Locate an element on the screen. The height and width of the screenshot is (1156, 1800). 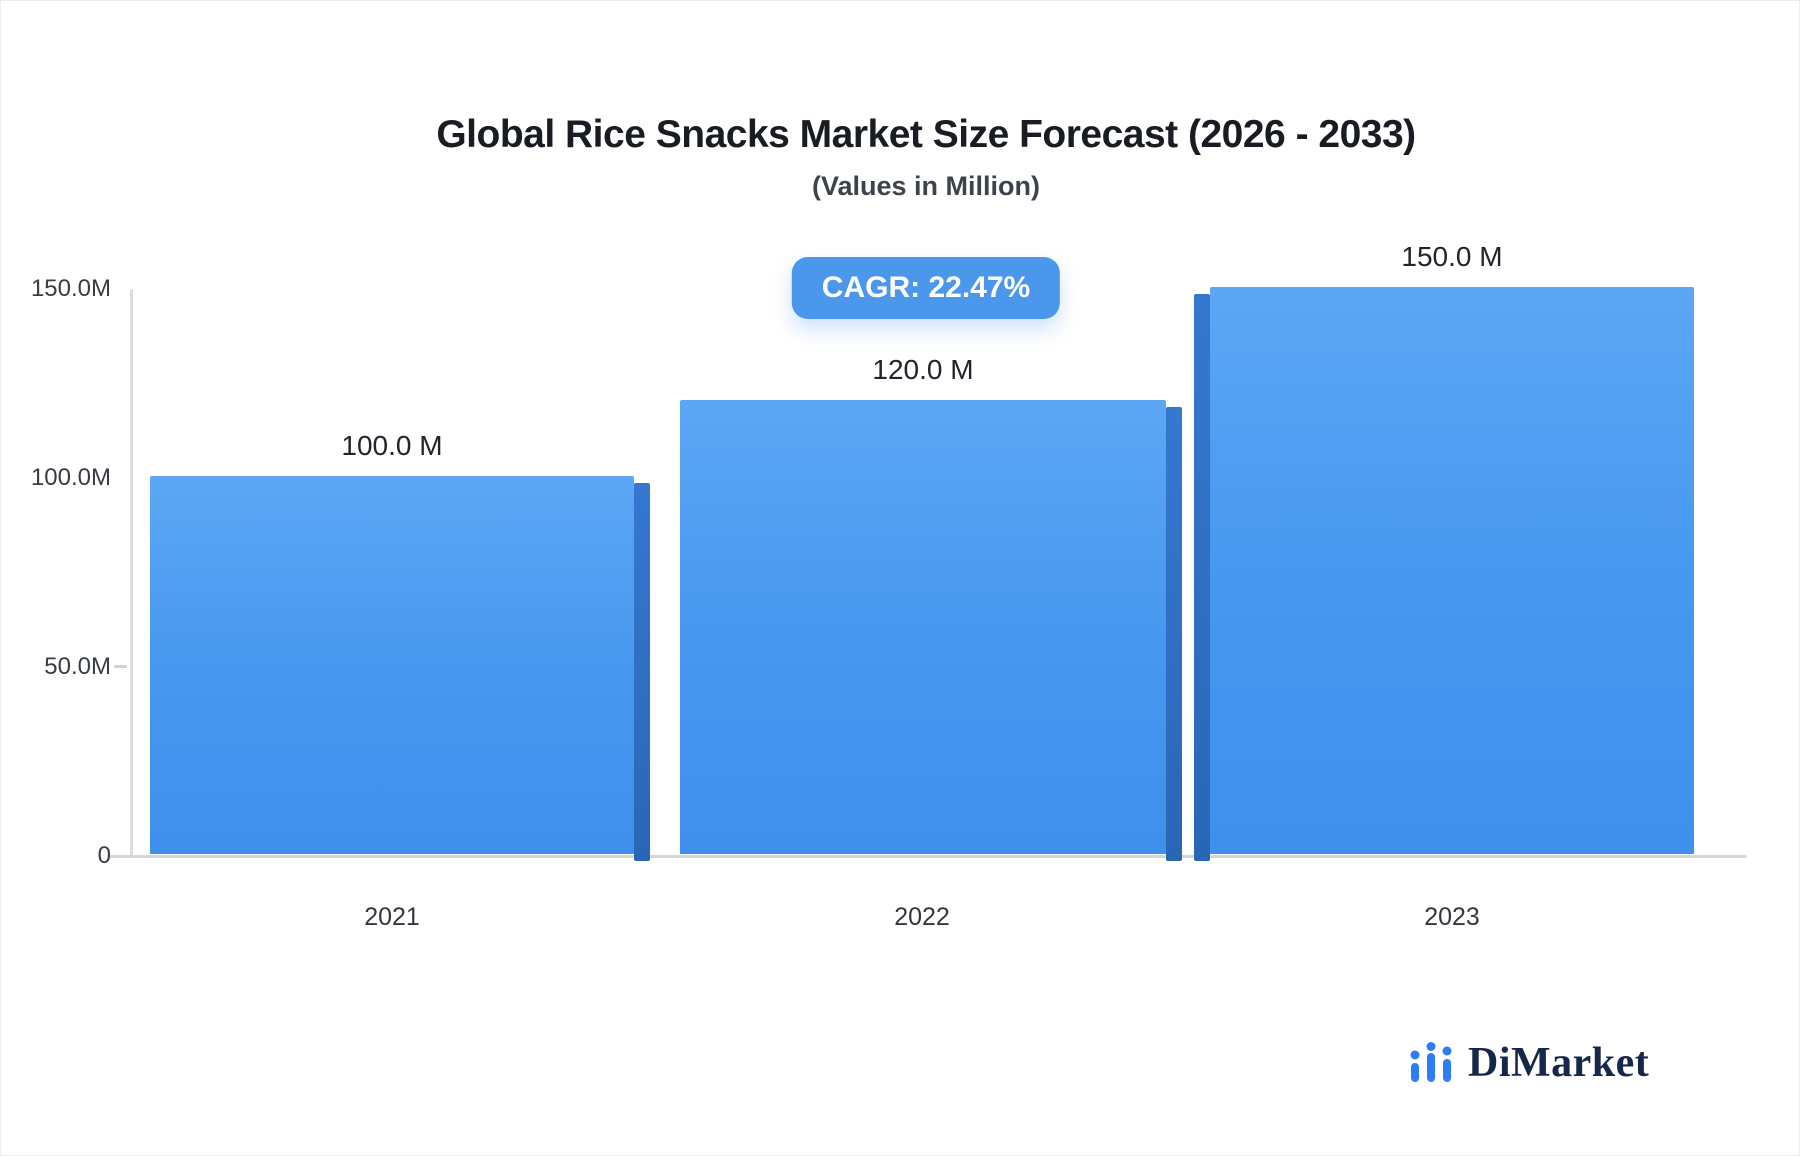
bar-group-2023: 150.0 M is located at coordinates (1444, 551).